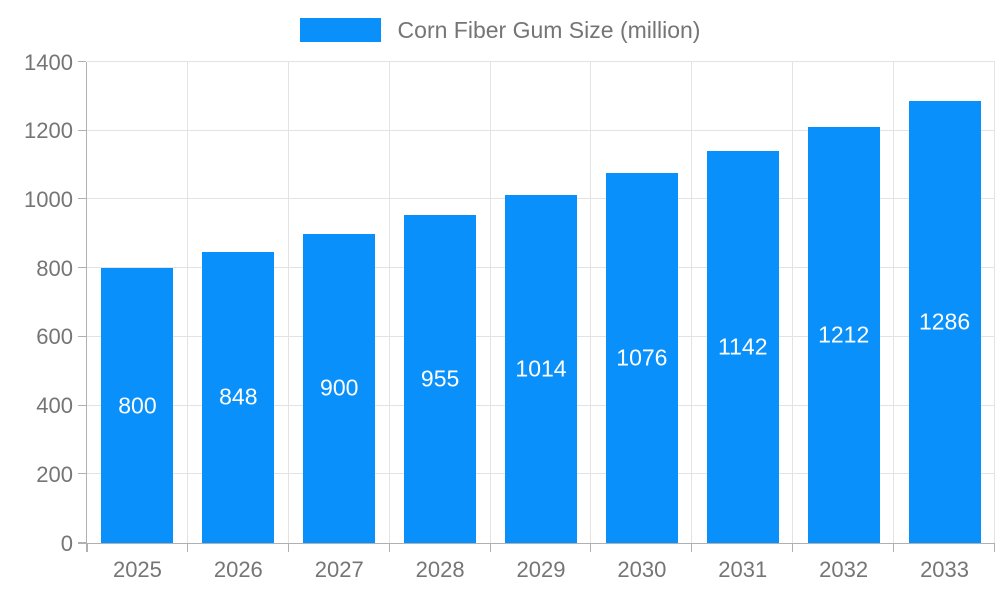 The height and width of the screenshot is (600, 1000). Describe the element at coordinates (48, 199) in the screenshot. I see `y-tick-label: 1000` at that location.